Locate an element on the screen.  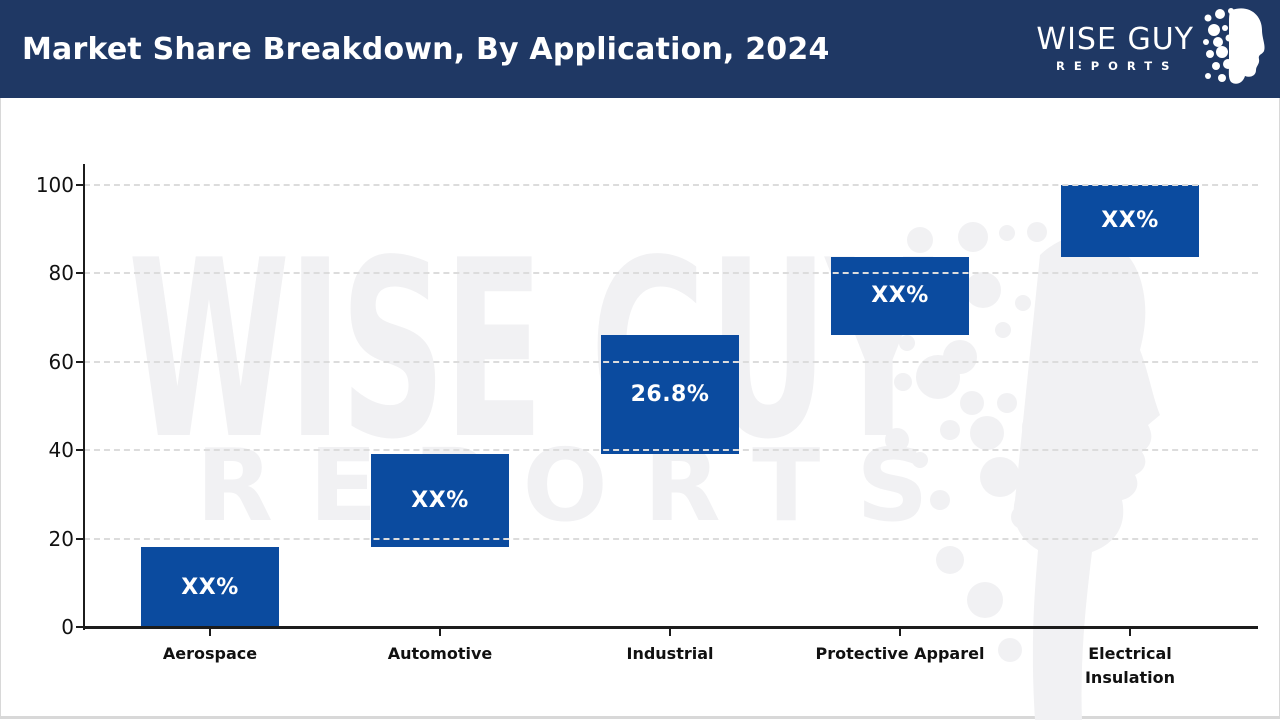
logo-secondary-text: REPORTS is located at coordinates (1117, 66).